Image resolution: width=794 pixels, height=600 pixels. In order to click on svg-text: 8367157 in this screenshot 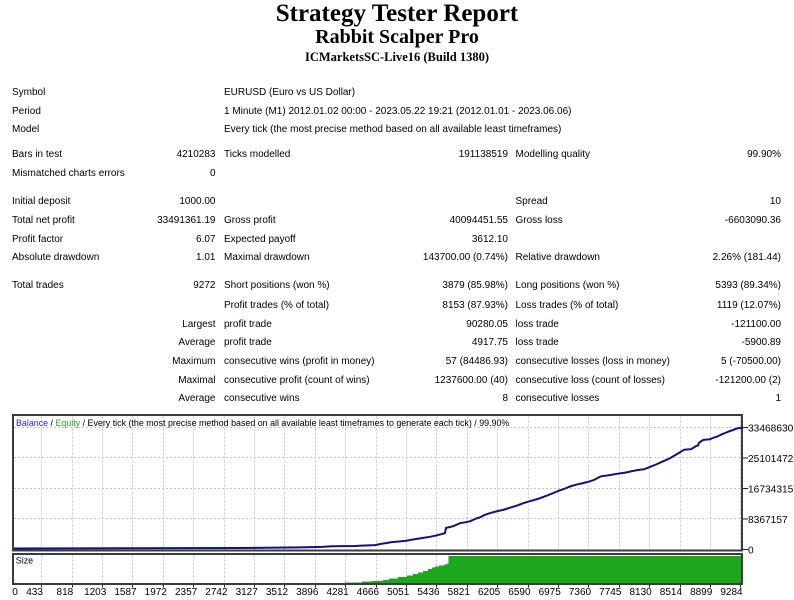, I will do `click(768, 520)`.